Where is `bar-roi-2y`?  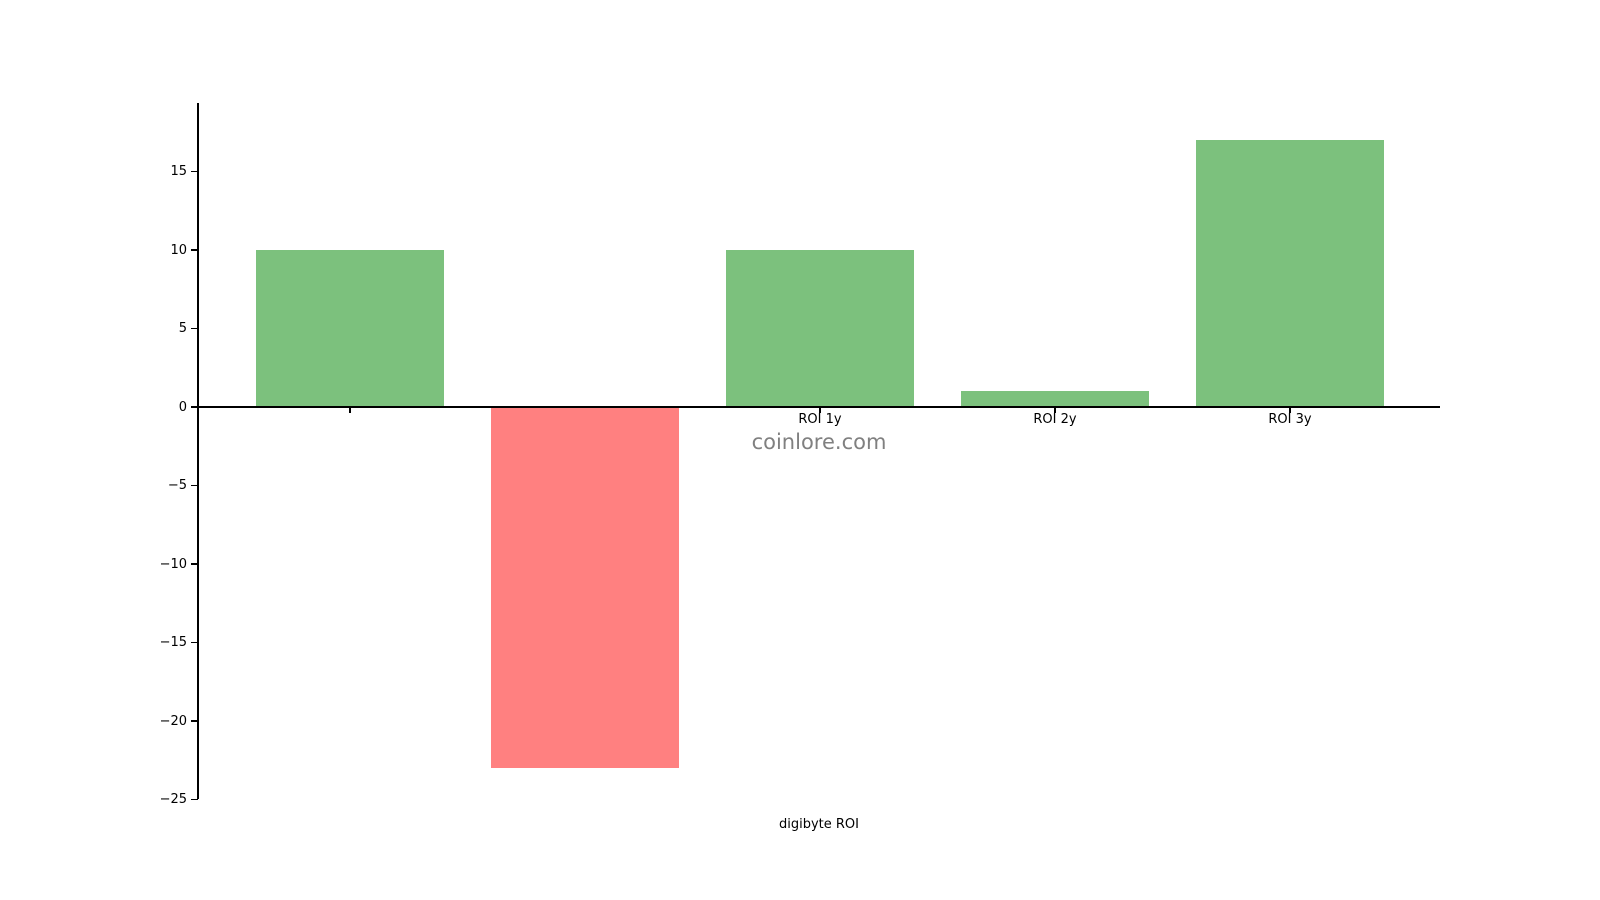 bar-roi-2y is located at coordinates (1055, 399).